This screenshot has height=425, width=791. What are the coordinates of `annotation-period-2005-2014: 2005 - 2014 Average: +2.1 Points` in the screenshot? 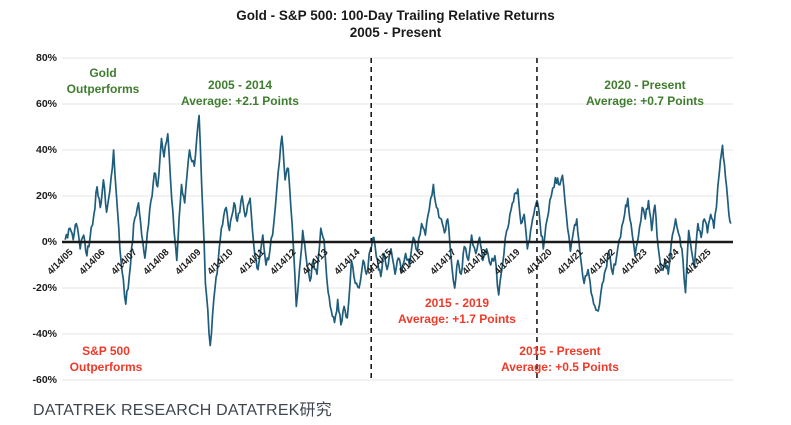 It's located at (240, 93).